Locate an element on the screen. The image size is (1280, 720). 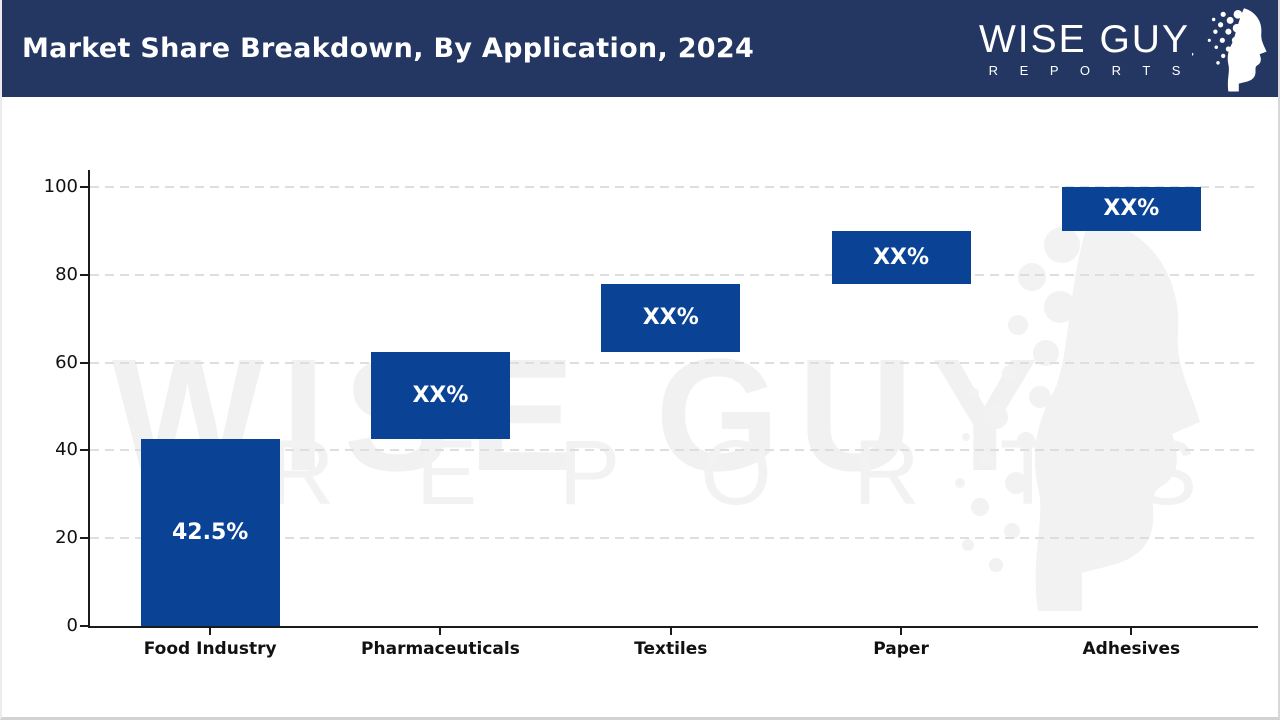
wise-guy-reports-logo: WISE GUY R E P O R T S is located at coordinates (1124, 49).